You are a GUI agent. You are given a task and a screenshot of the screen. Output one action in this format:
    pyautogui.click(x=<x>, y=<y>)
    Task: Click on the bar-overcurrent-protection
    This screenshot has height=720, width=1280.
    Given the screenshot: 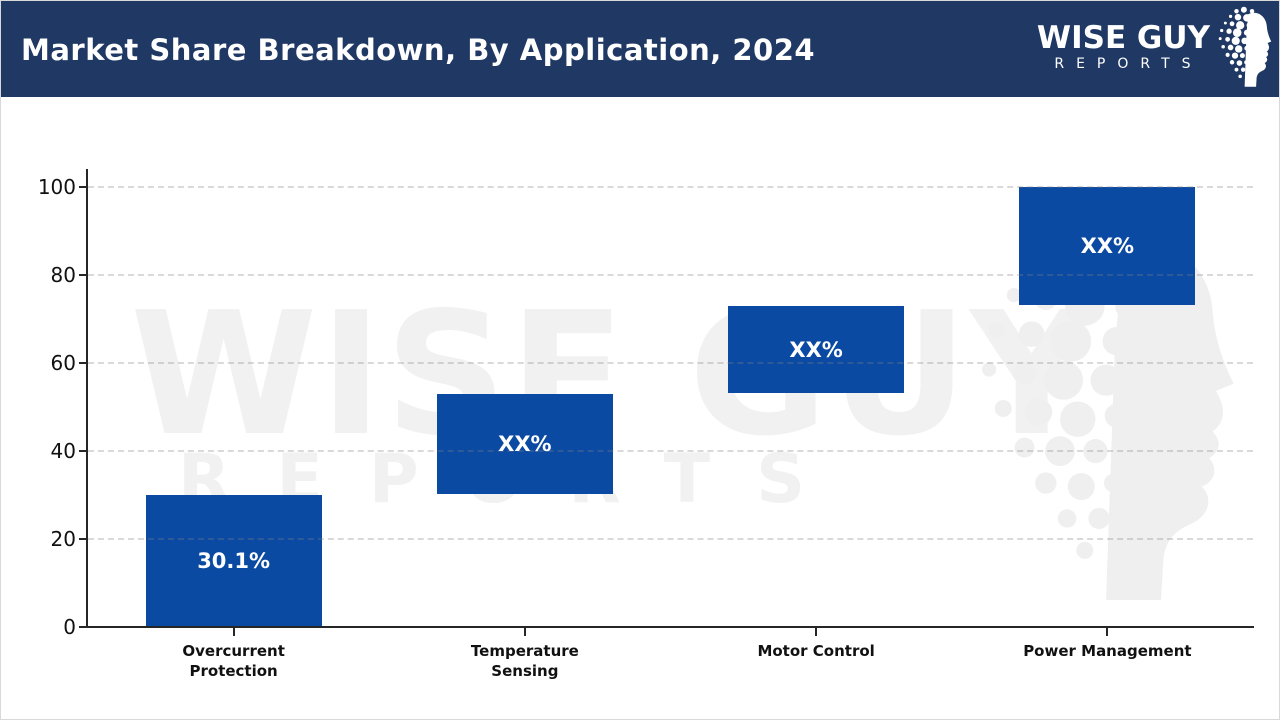 What is the action you would take?
    pyautogui.click(x=233, y=560)
    